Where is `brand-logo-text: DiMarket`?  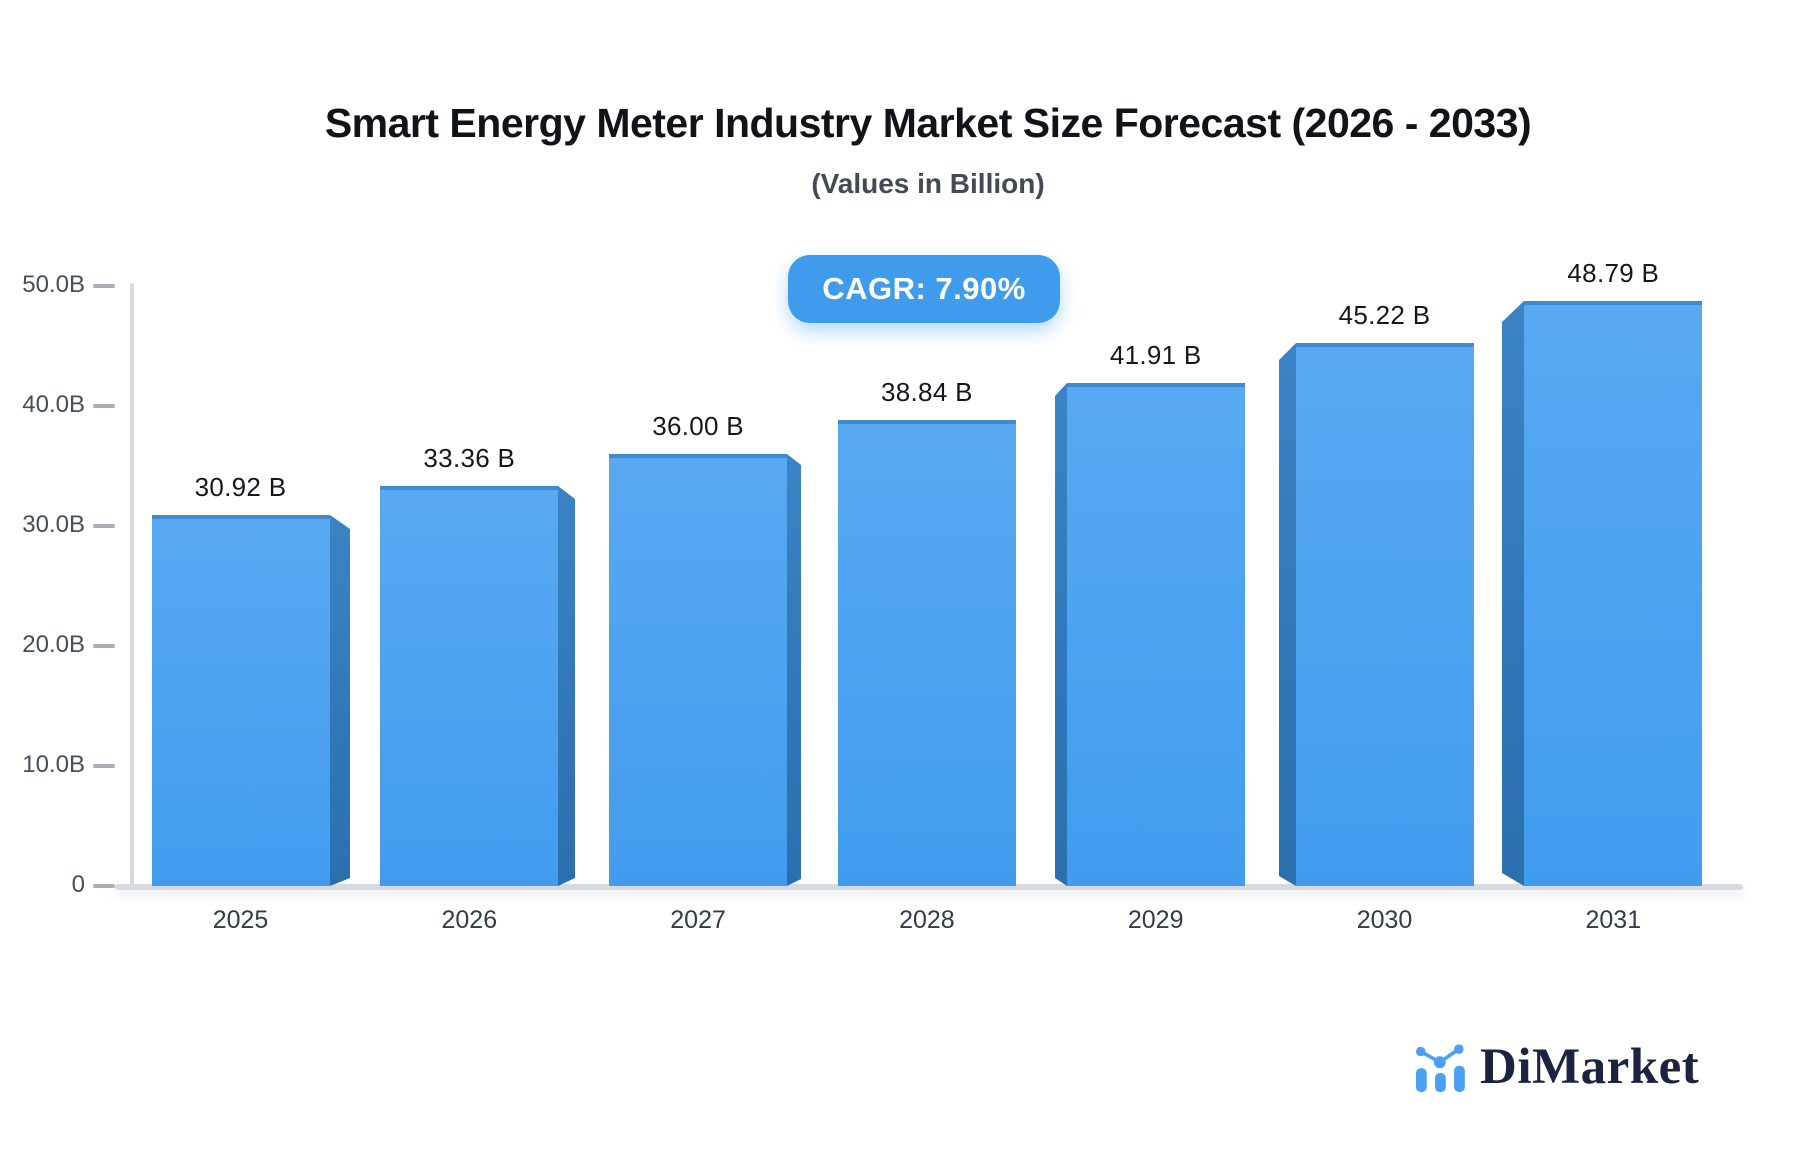 brand-logo-text: DiMarket is located at coordinates (1590, 1067).